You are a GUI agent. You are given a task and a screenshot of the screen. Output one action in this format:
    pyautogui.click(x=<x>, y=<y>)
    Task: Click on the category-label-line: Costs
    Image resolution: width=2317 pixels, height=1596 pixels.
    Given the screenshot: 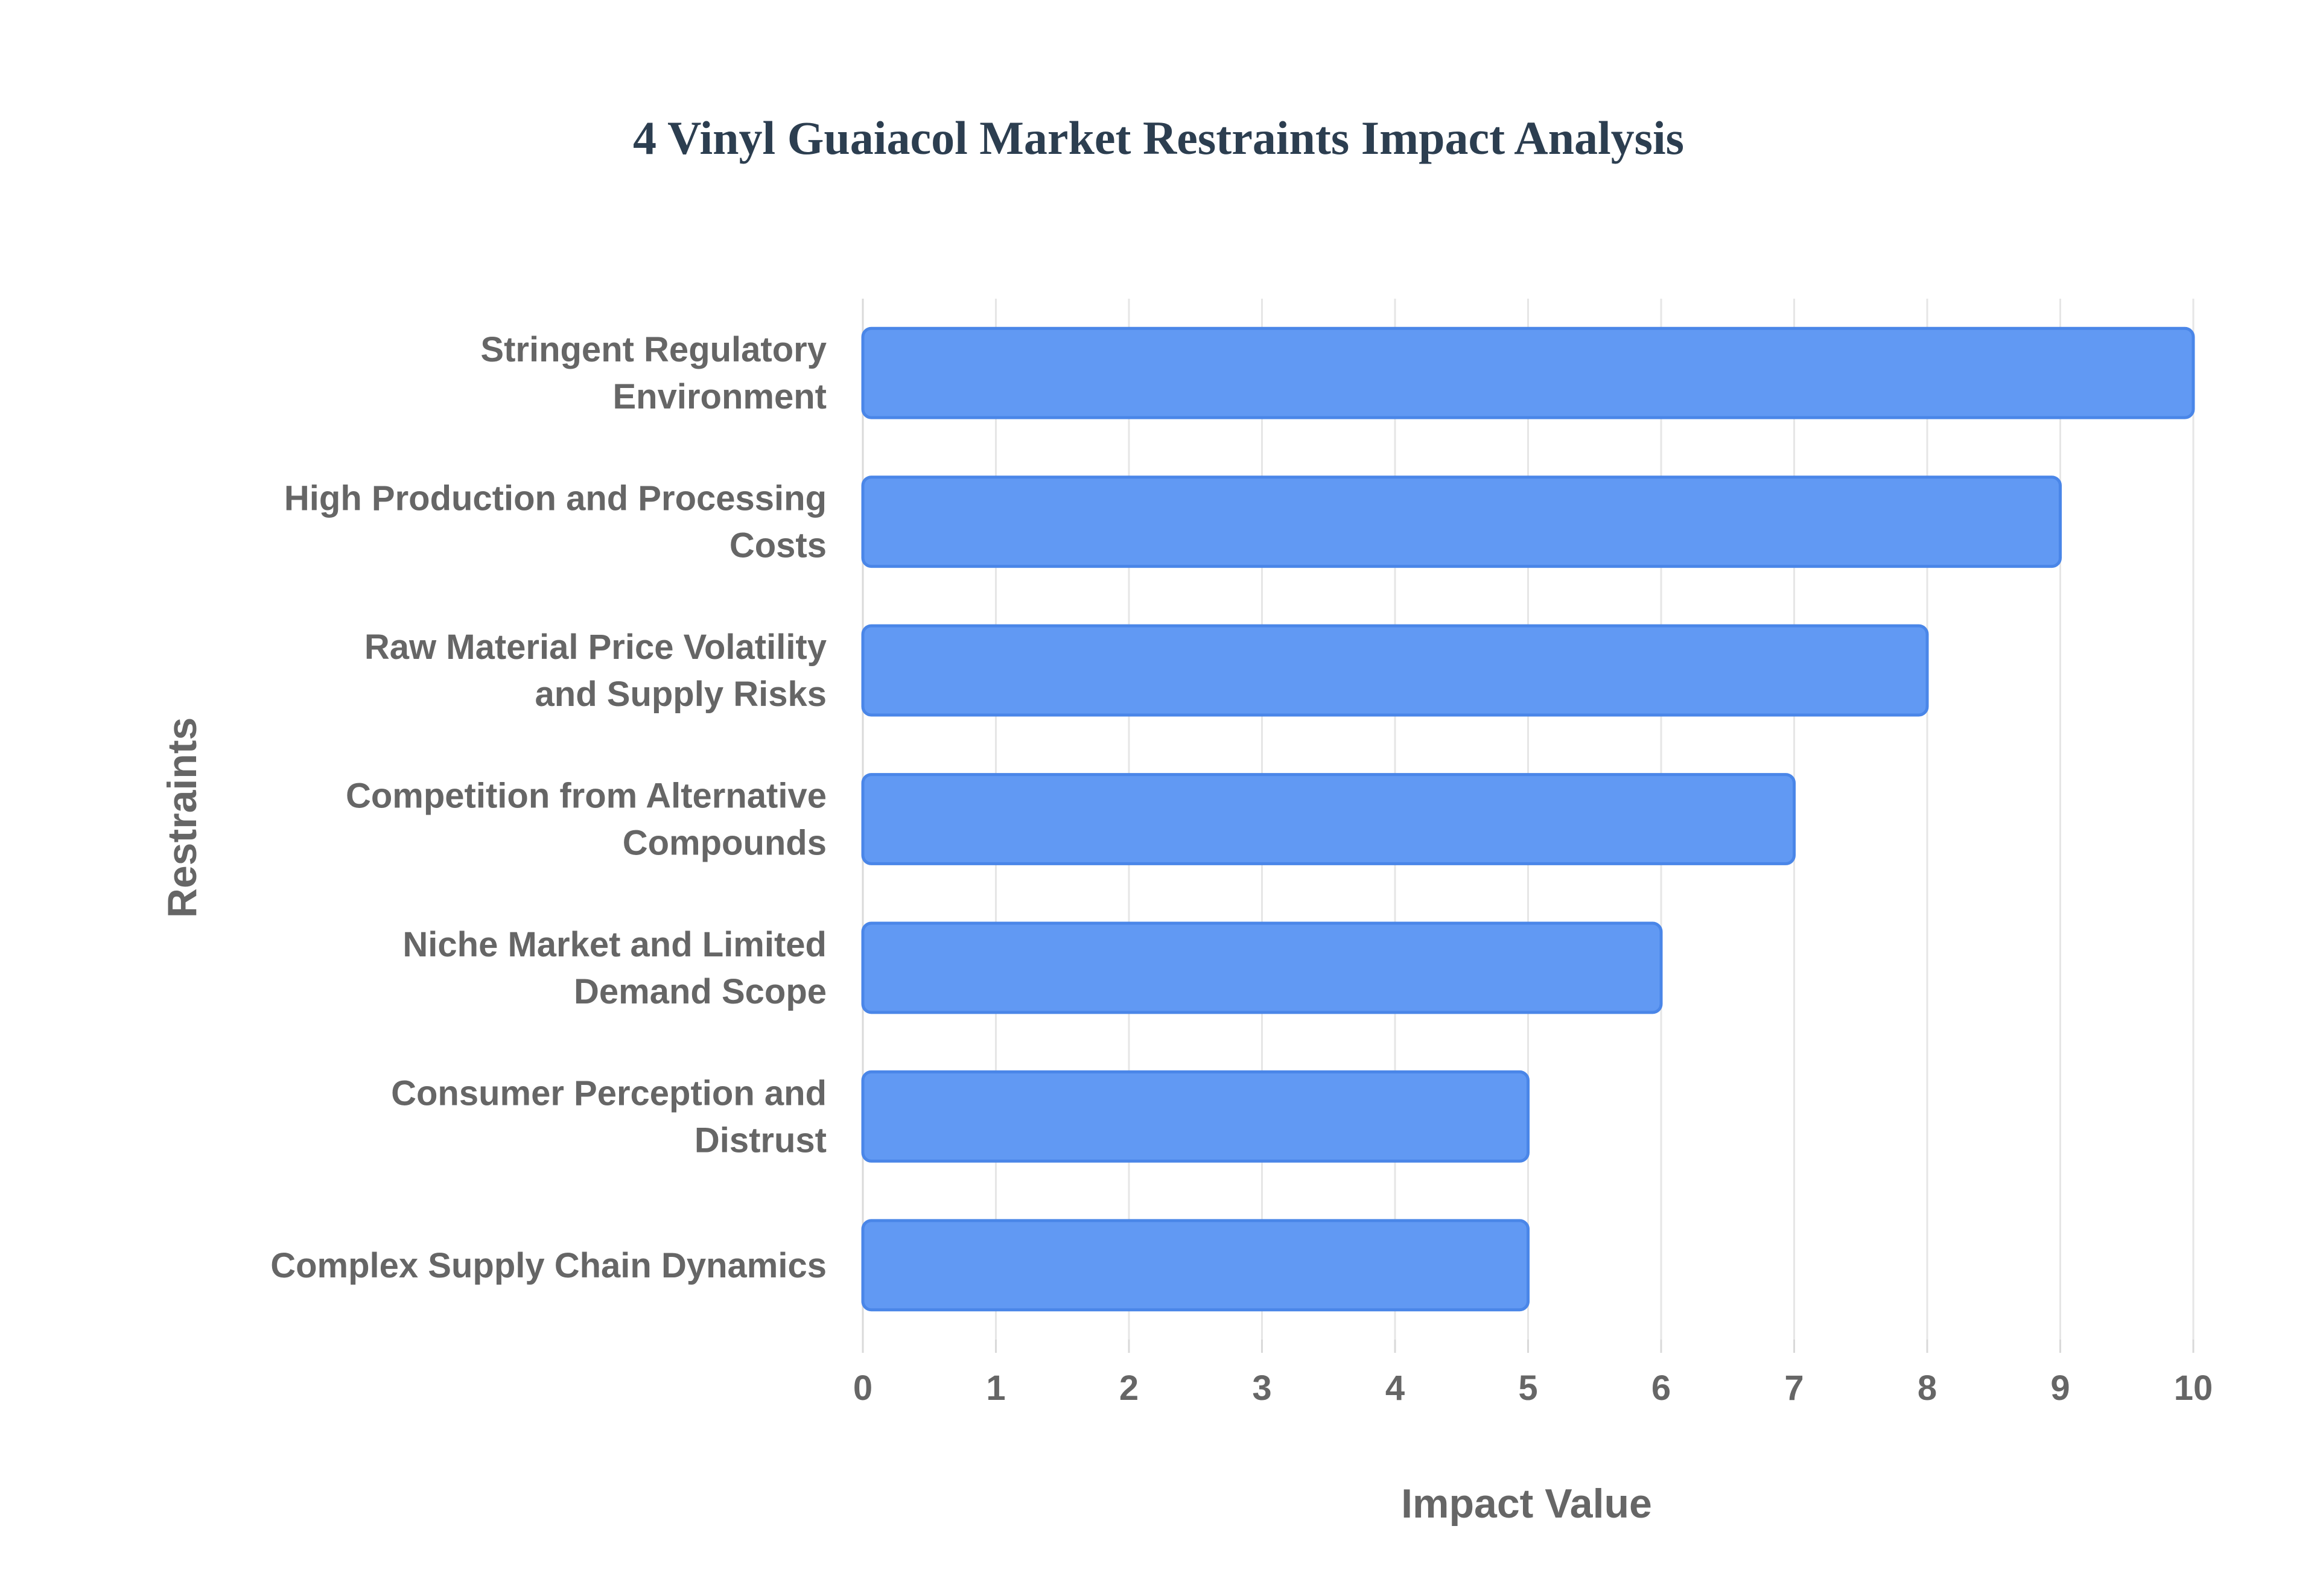 What is the action you would take?
    pyautogui.click(x=778, y=545)
    